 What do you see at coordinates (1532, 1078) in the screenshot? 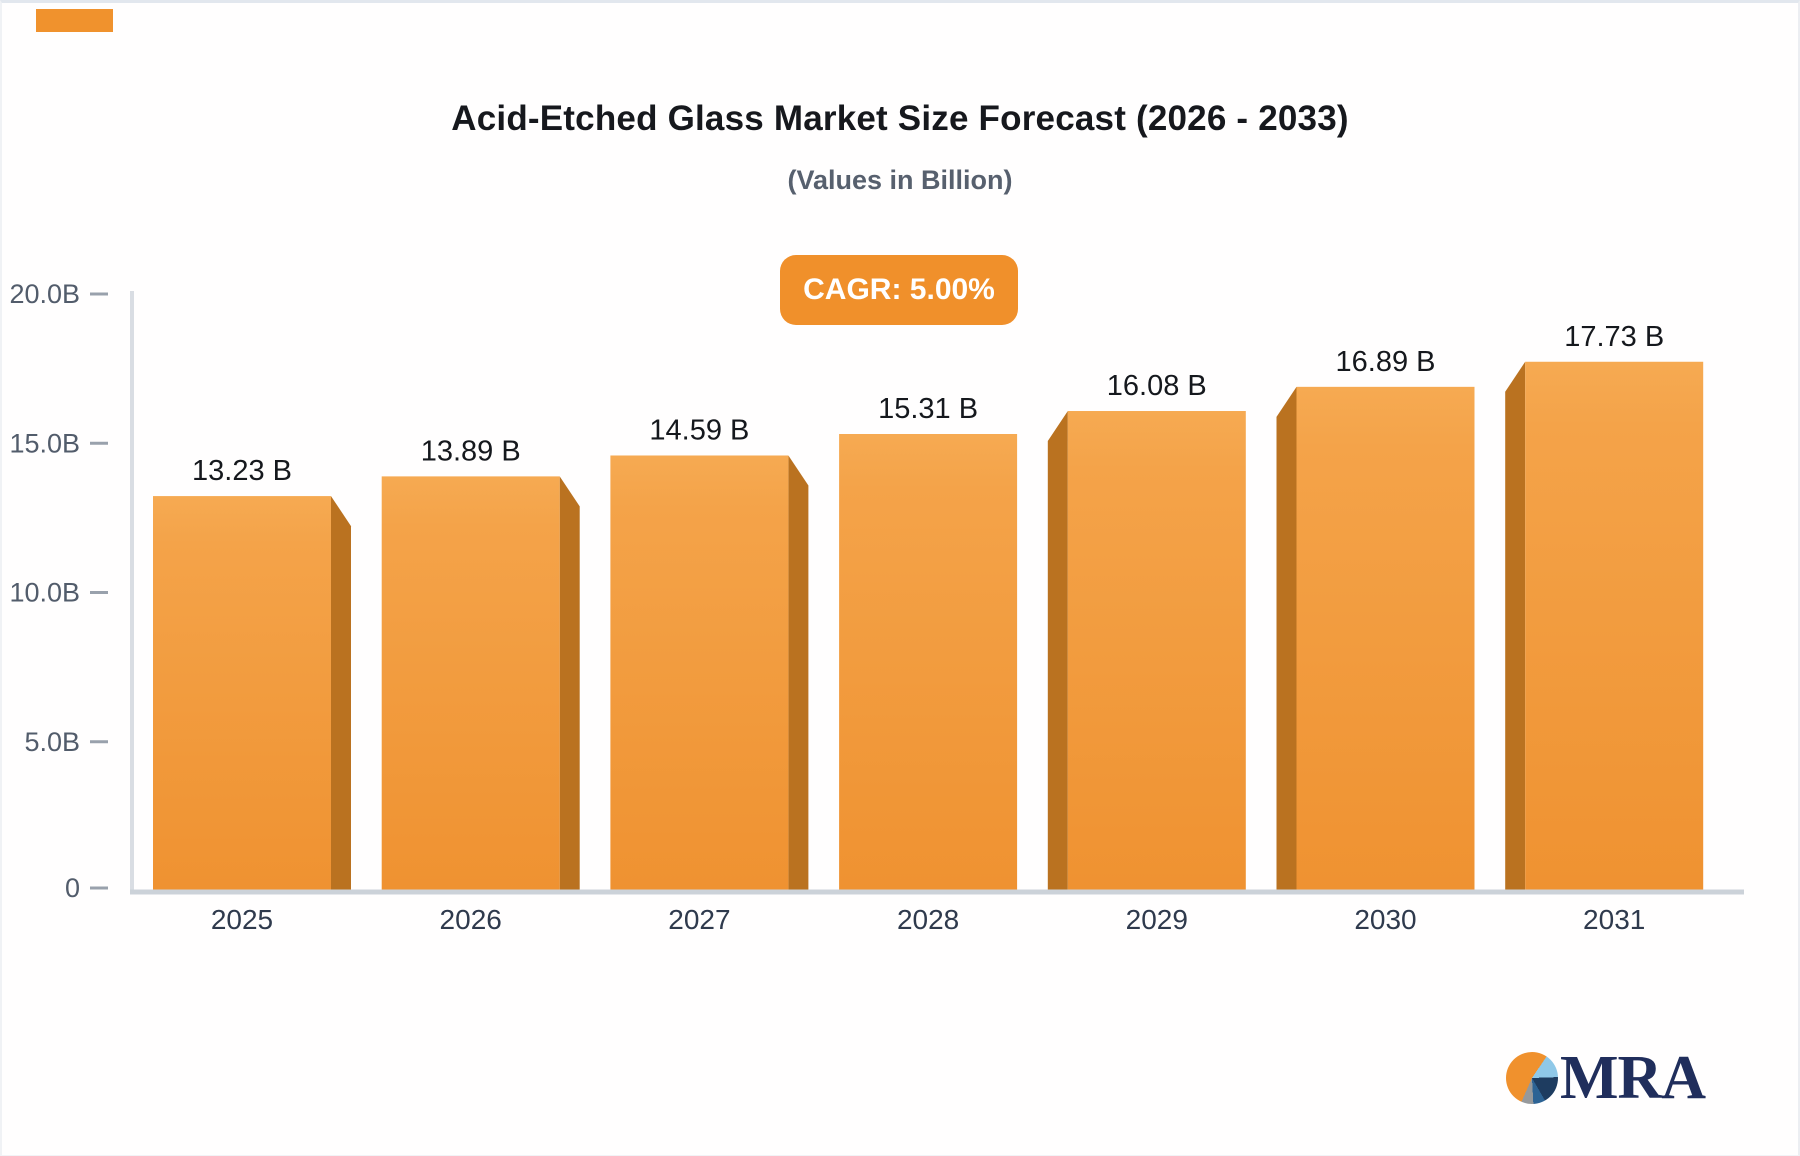
I see `pie-chart-icon` at bounding box center [1532, 1078].